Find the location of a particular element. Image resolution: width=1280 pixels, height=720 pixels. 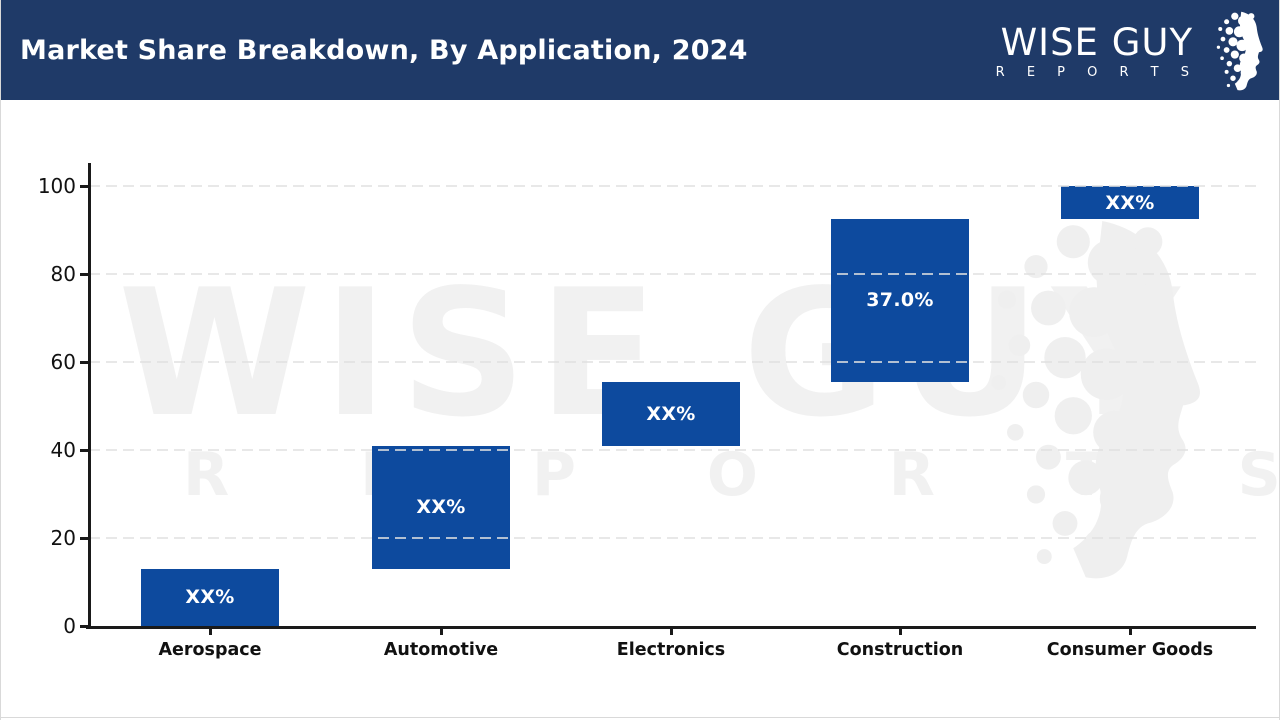

brand-logo-text: WISE GUY R E P O R T S is located at coordinates (1096, 50).